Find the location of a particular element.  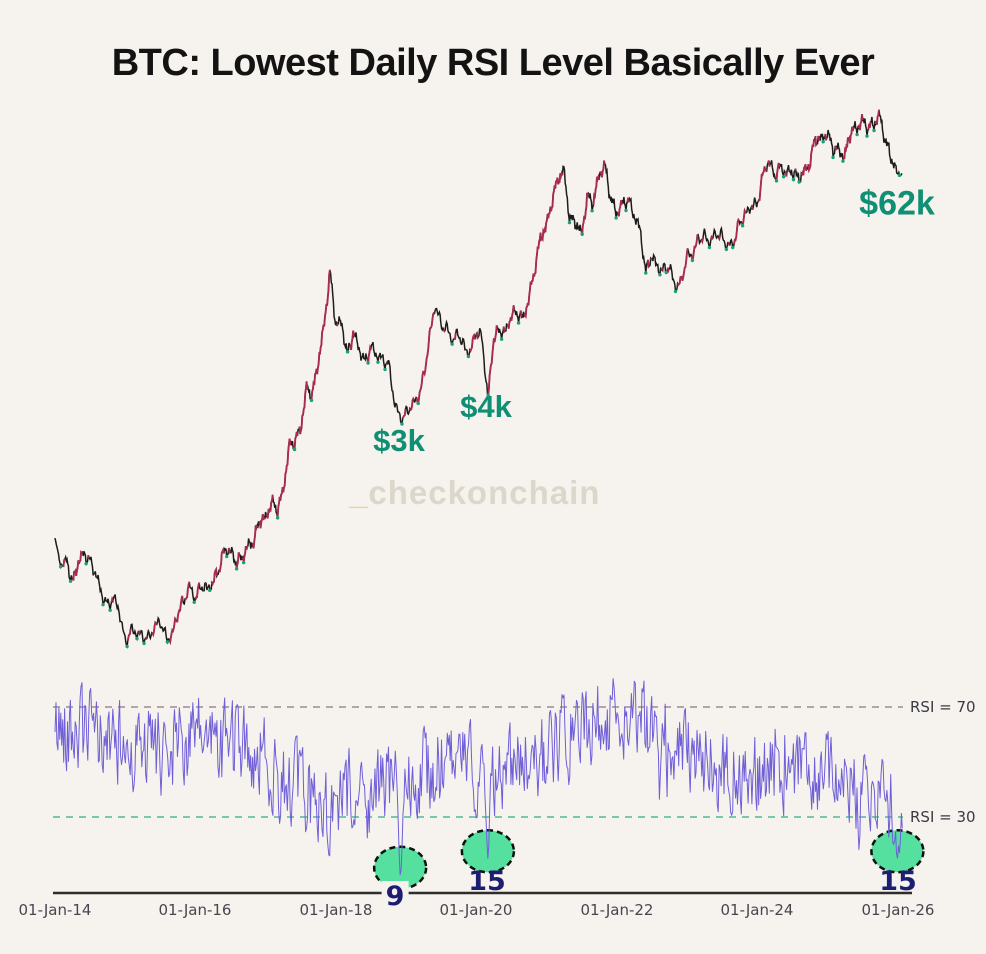

rsi-low-value-2018: 9 is located at coordinates (395, 896).